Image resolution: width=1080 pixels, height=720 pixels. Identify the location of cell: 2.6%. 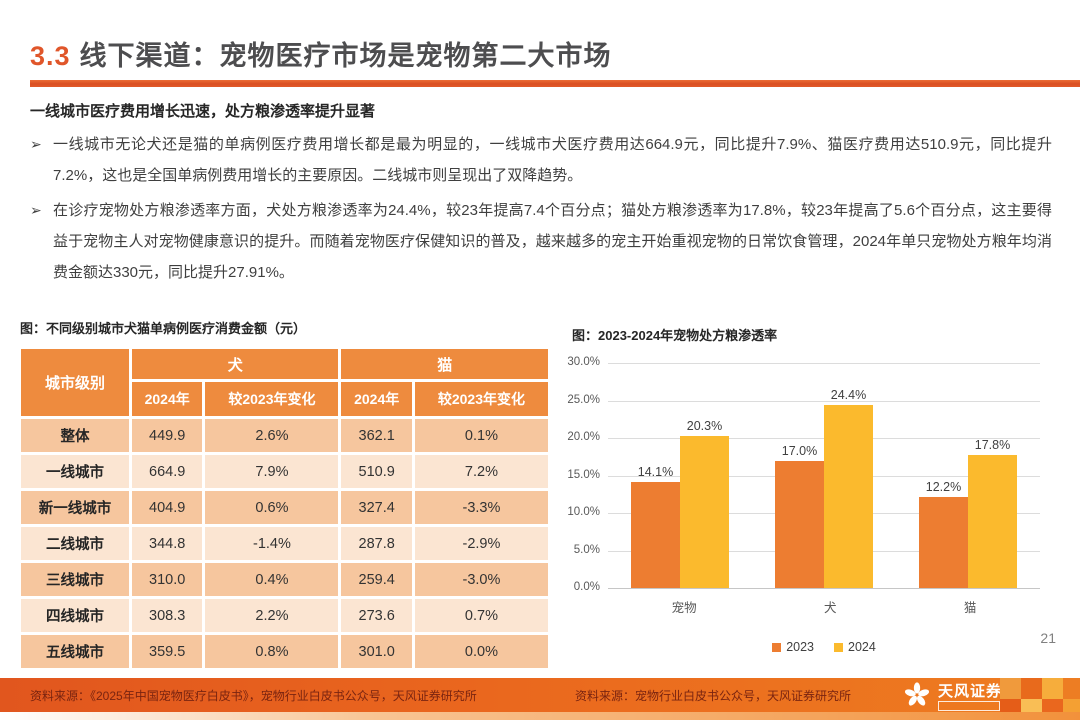
(272, 435).